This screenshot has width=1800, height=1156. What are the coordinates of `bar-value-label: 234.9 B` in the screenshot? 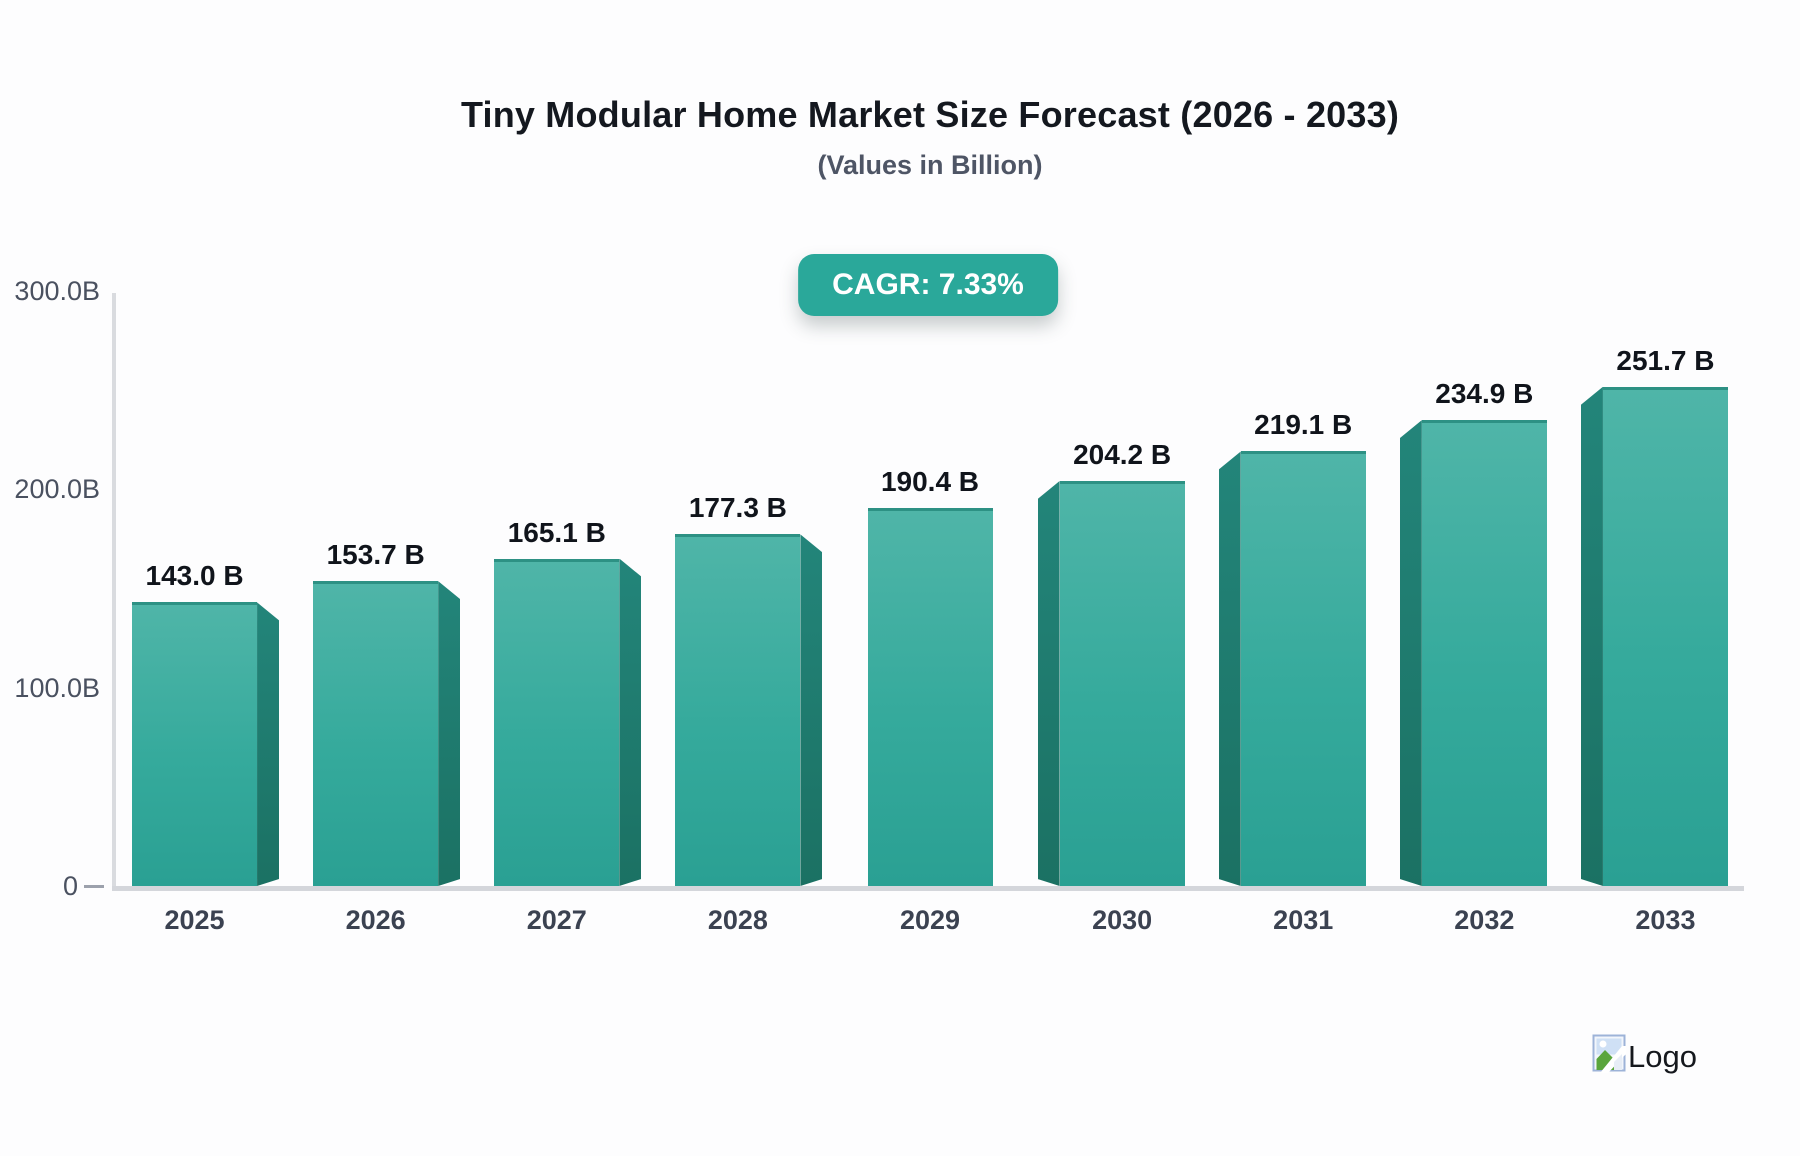 It's located at (1484, 394).